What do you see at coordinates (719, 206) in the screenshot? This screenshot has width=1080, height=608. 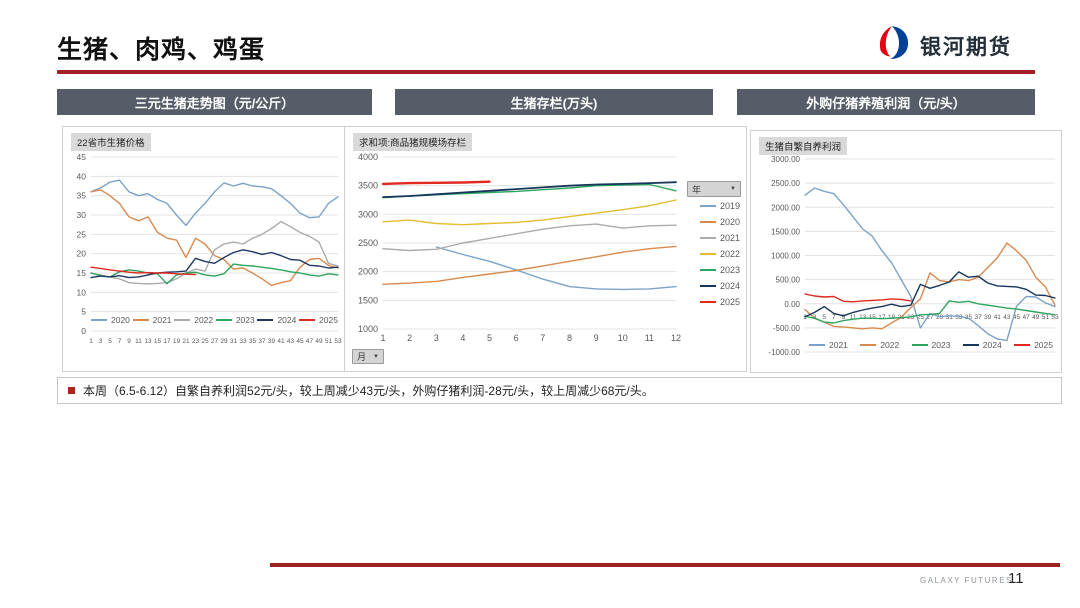 I see `legend-item-2019: 2019` at bounding box center [719, 206].